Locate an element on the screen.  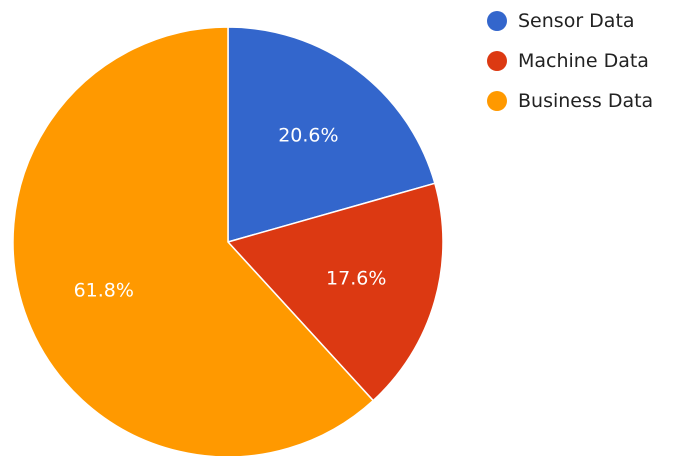
legend-item-business-data: Business Data is located at coordinates (570, 101).